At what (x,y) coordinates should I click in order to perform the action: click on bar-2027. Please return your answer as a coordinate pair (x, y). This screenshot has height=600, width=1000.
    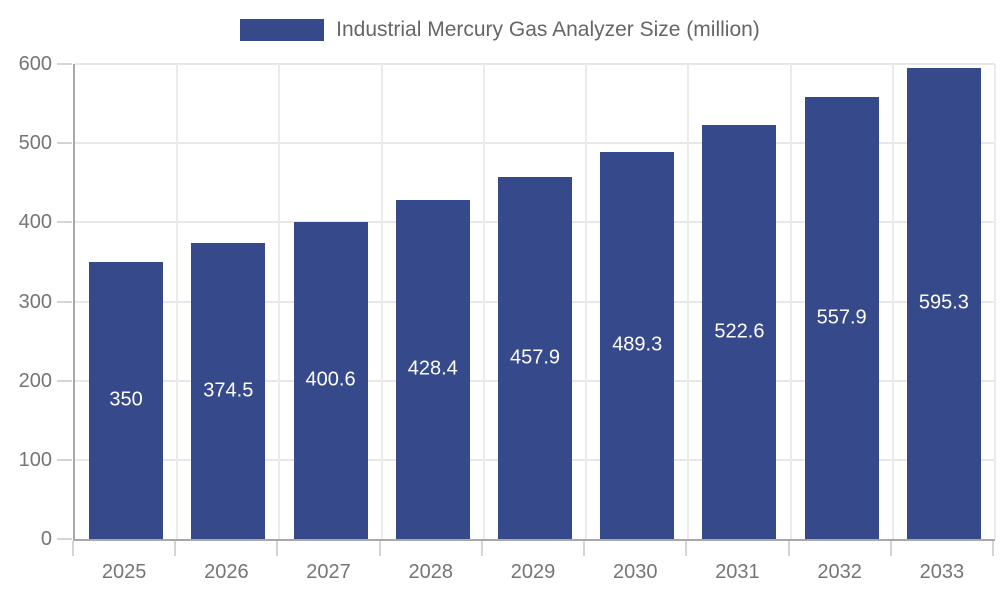
    Looking at the image, I should click on (330, 380).